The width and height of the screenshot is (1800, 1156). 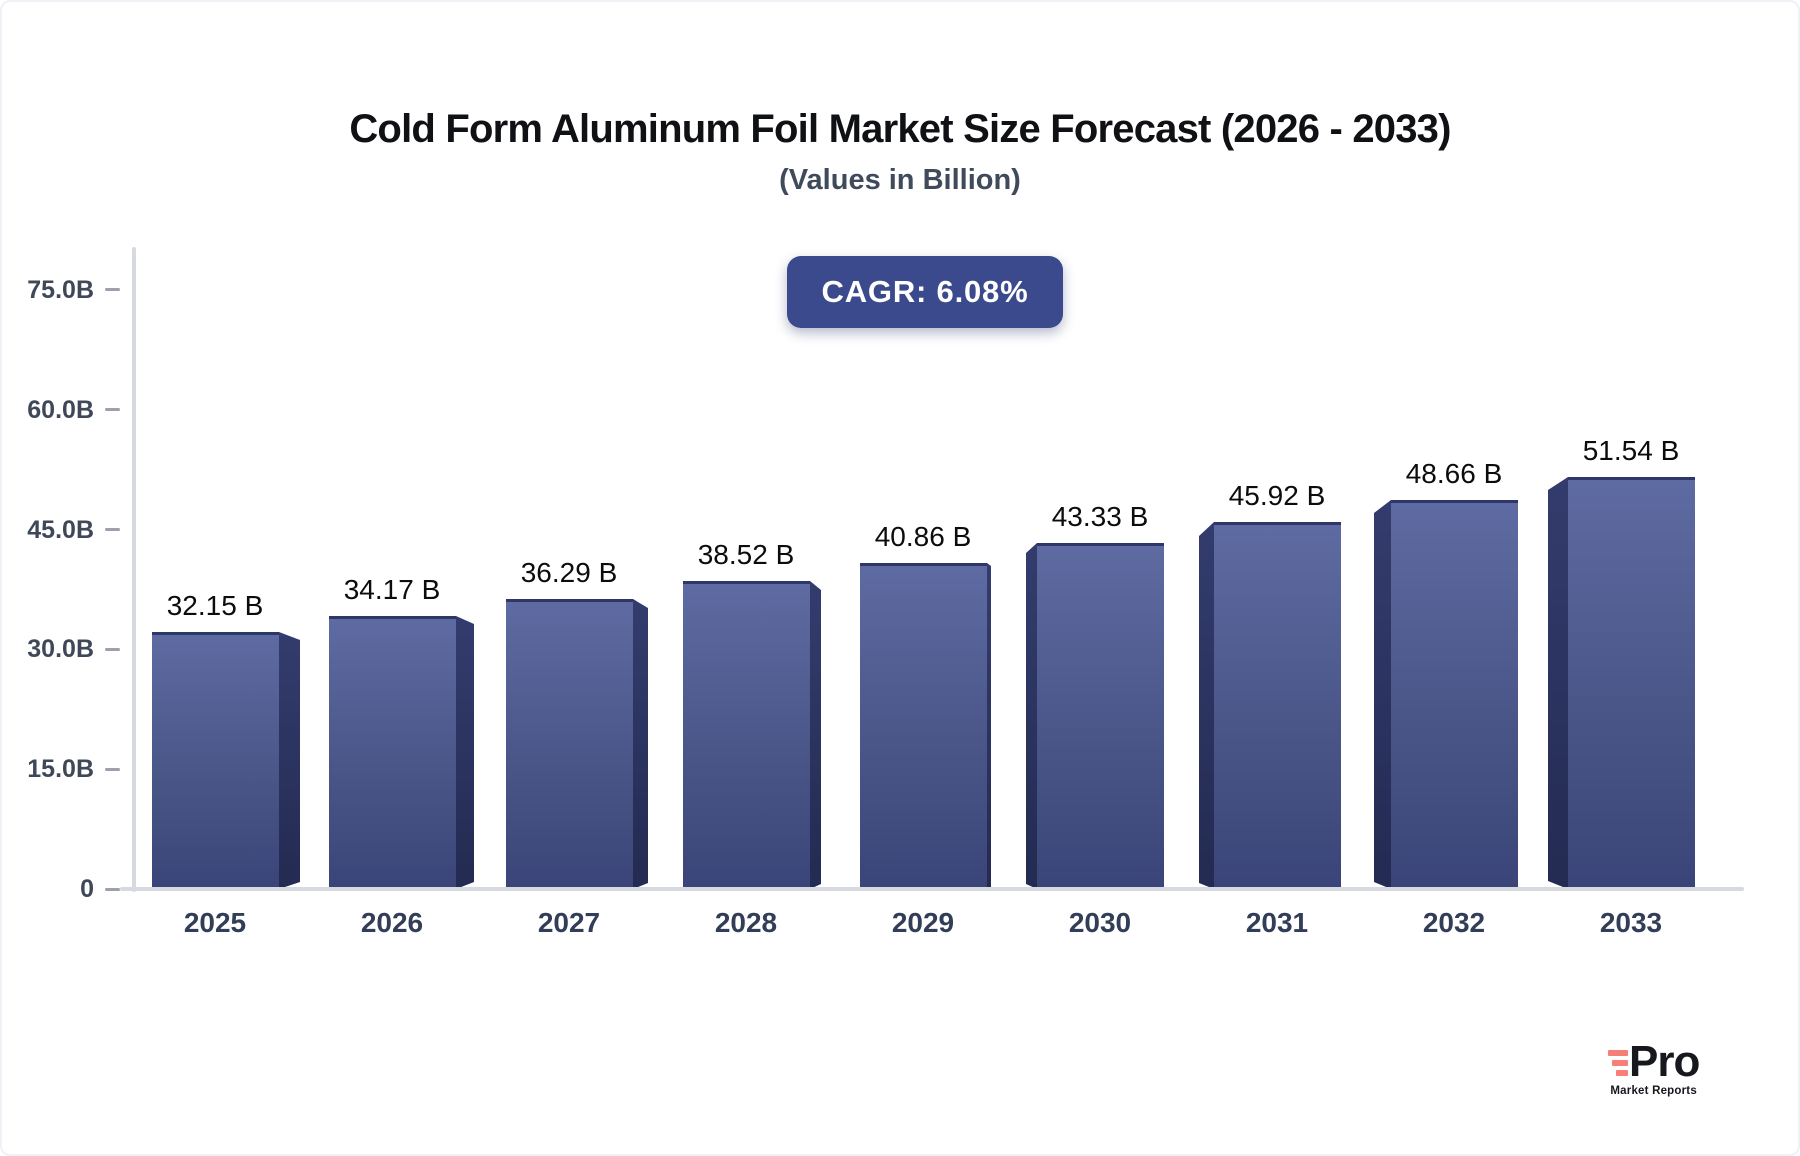 What do you see at coordinates (1277, 495) in the screenshot?
I see `bar-value-label-2031: 45.92 B` at bounding box center [1277, 495].